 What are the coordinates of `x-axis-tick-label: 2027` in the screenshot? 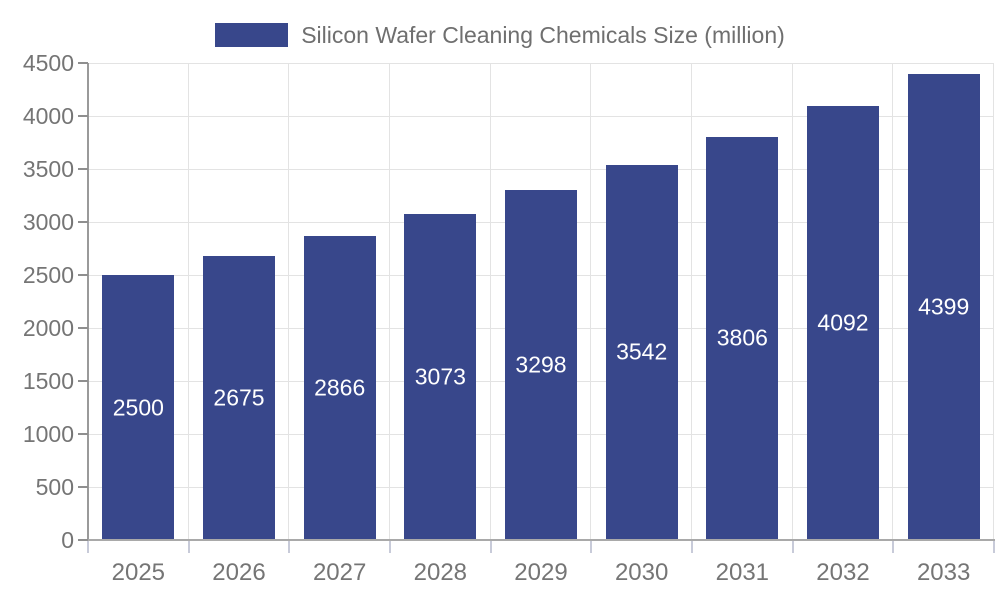 It's located at (339, 572).